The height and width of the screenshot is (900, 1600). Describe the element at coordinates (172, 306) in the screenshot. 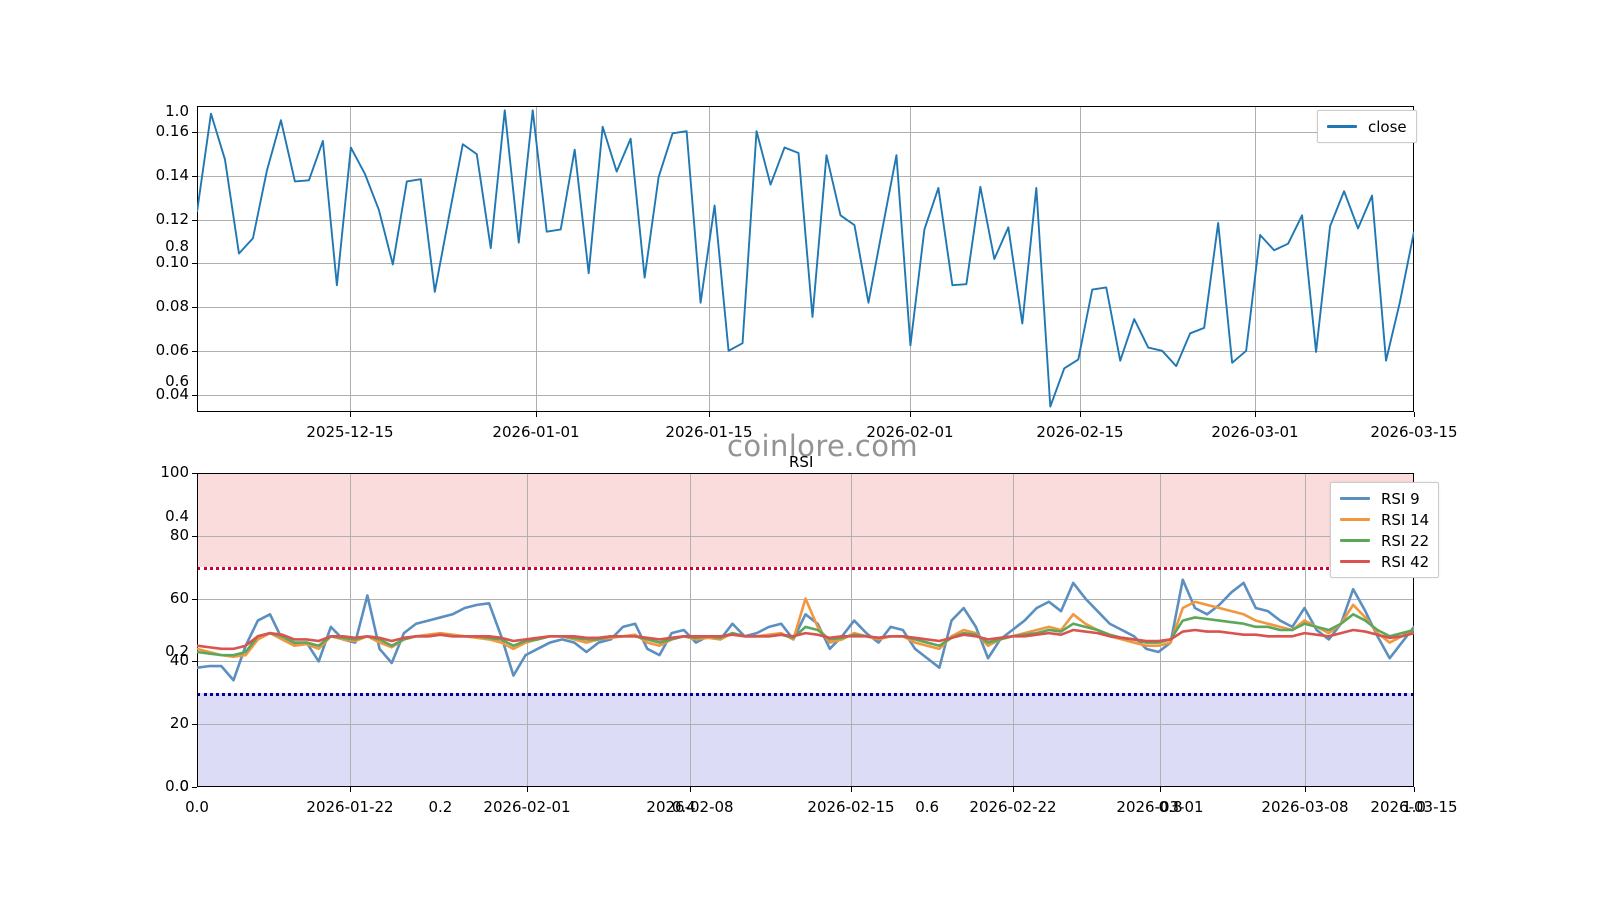

I see `price-ytick-label: 0.08` at that location.